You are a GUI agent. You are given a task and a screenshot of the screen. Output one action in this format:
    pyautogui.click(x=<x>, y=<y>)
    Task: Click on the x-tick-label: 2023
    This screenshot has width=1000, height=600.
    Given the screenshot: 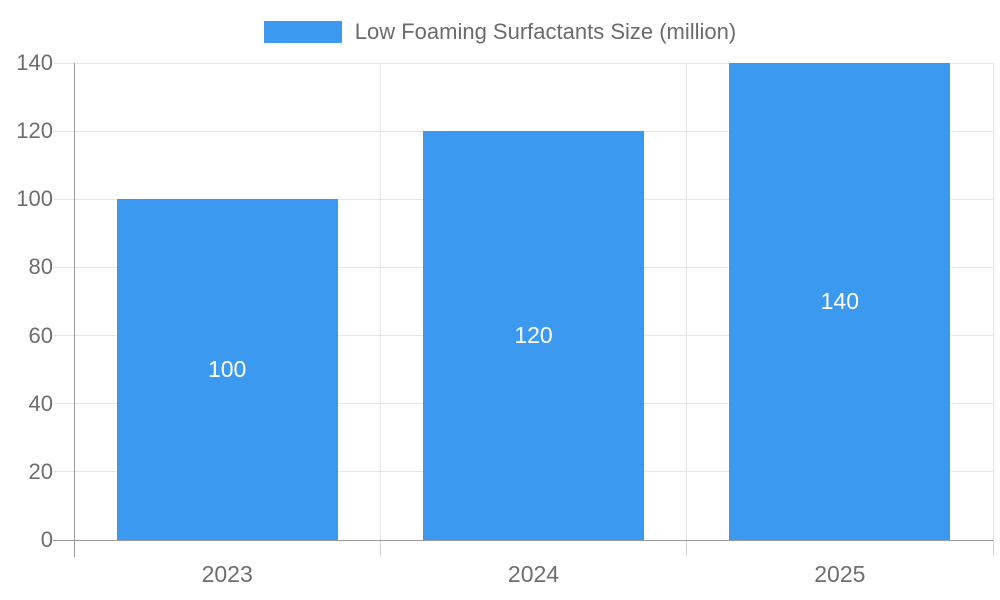 What is the action you would take?
    pyautogui.click(x=227, y=574)
    